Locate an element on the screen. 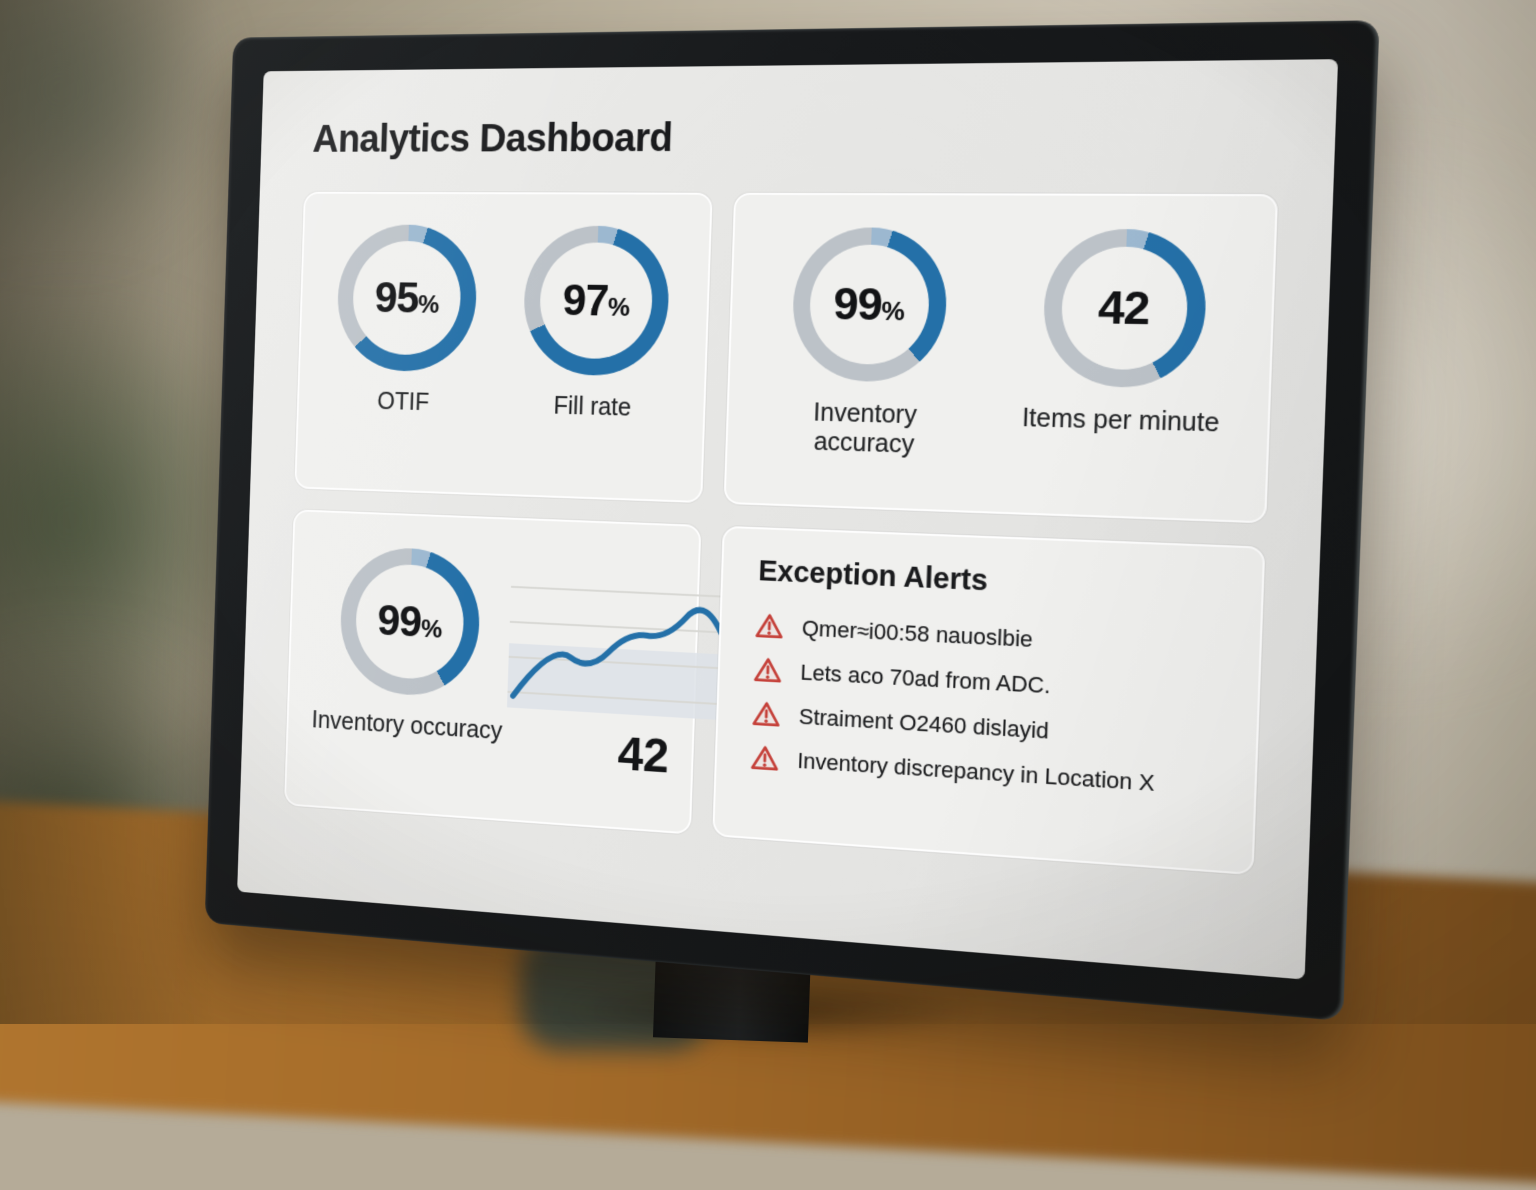 This screenshot has width=1536, height=1190. alert-text: Lets aco 70ad from ADC. is located at coordinates (925, 679).